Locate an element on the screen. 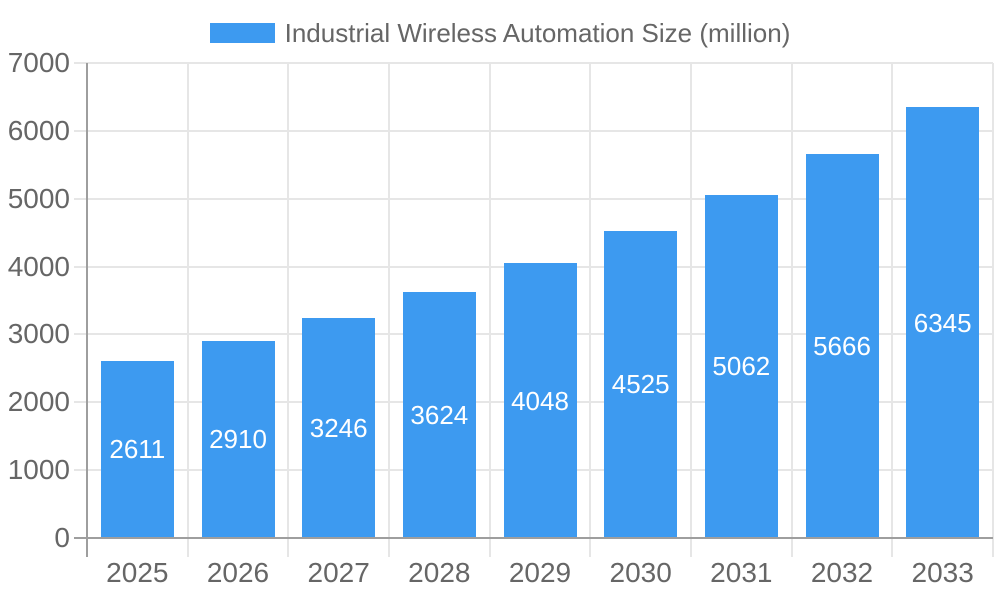  x-tick-label: 2025 is located at coordinates (137, 572).